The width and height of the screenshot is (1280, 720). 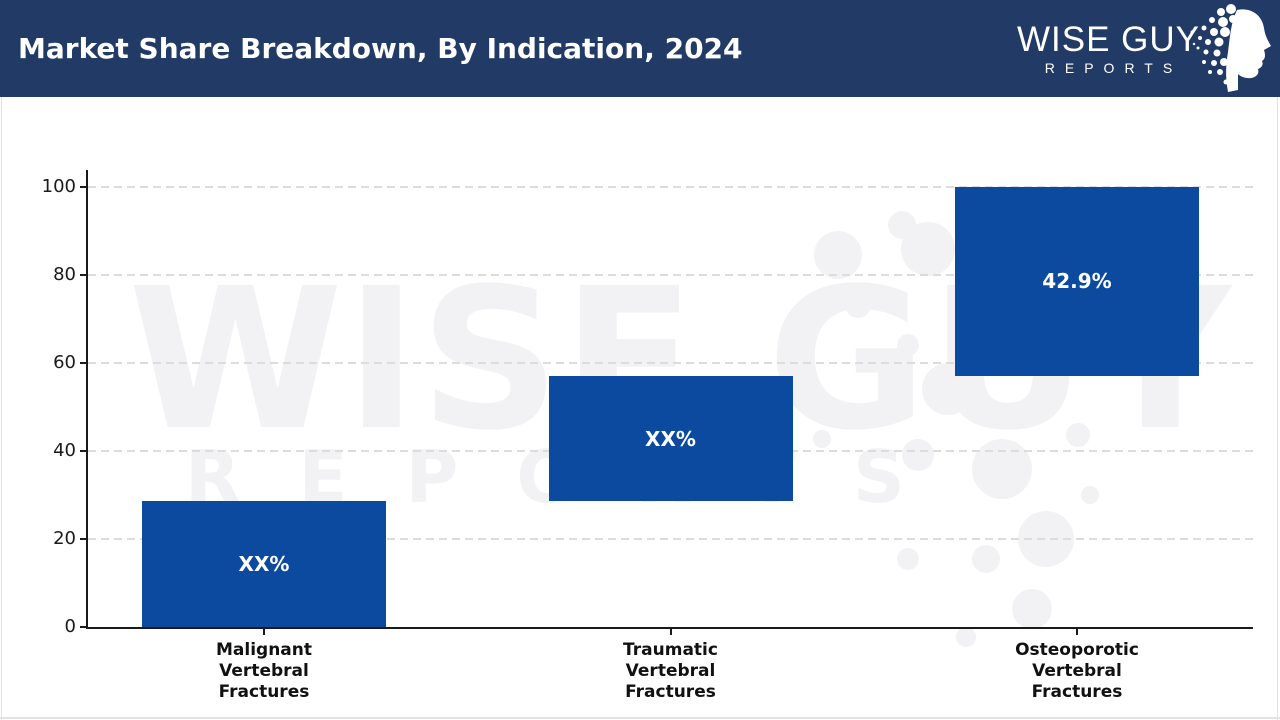 I want to click on brand-logo: WISE GUY REPORTS, so click(x=1144, y=48).